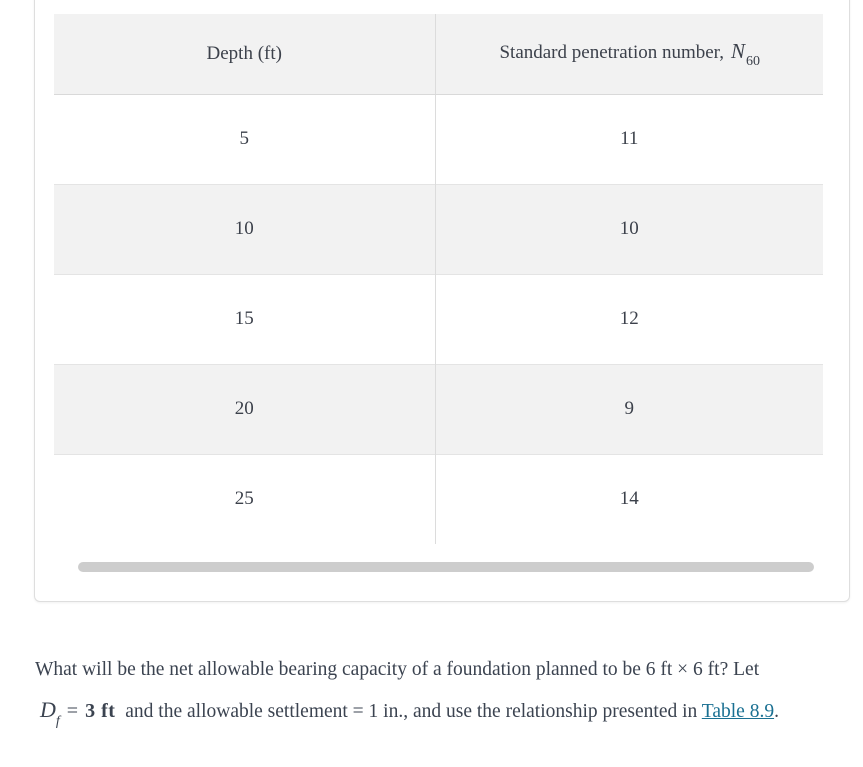 Image resolution: width=863 pixels, height=767 pixels. What do you see at coordinates (245, 408) in the screenshot?
I see `depth-cell: 20` at bounding box center [245, 408].